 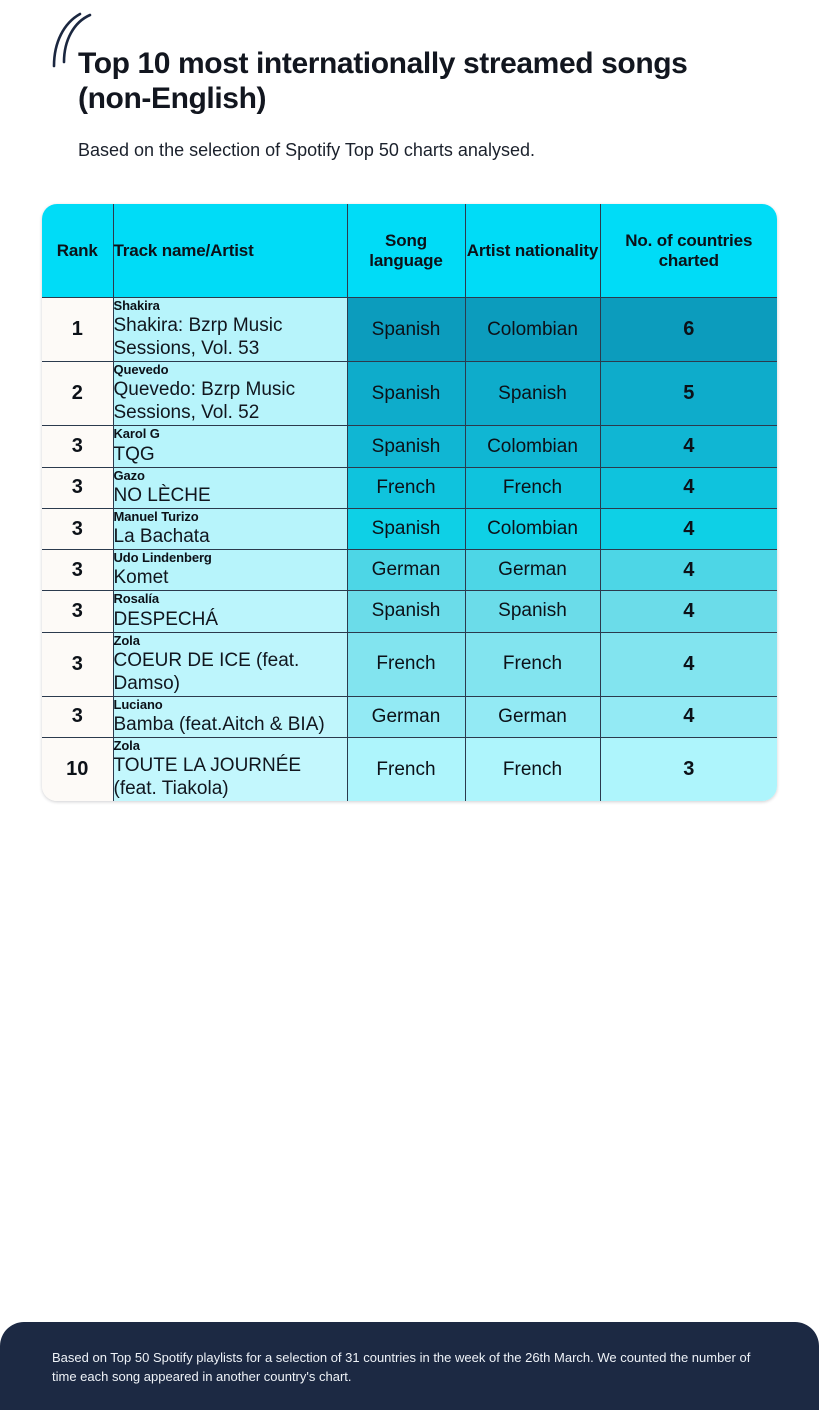 I want to click on cell-track: Gazo NO LÈCHE, so click(x=230, y=487).